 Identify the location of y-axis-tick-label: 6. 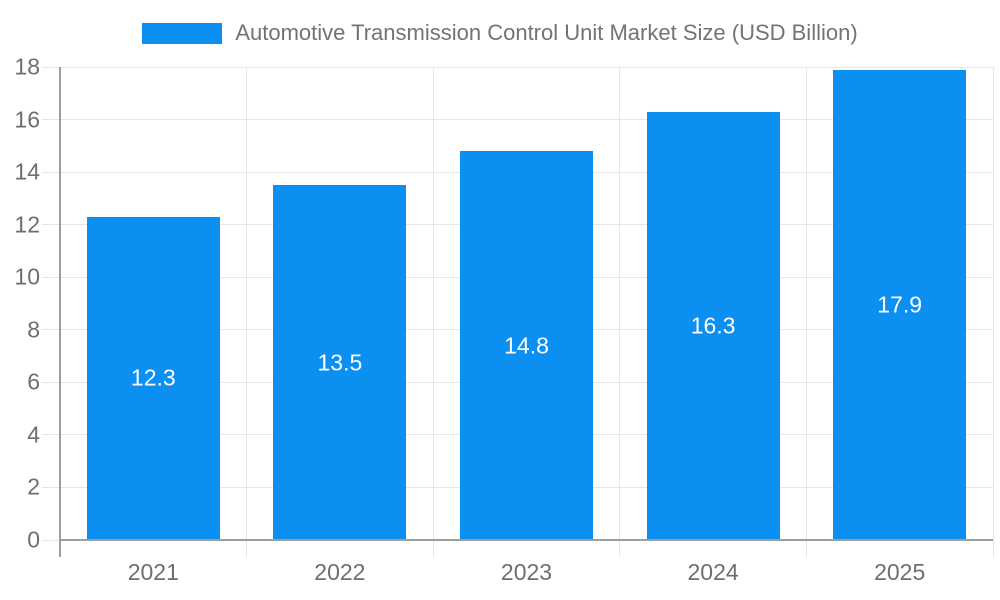
(33, 381).